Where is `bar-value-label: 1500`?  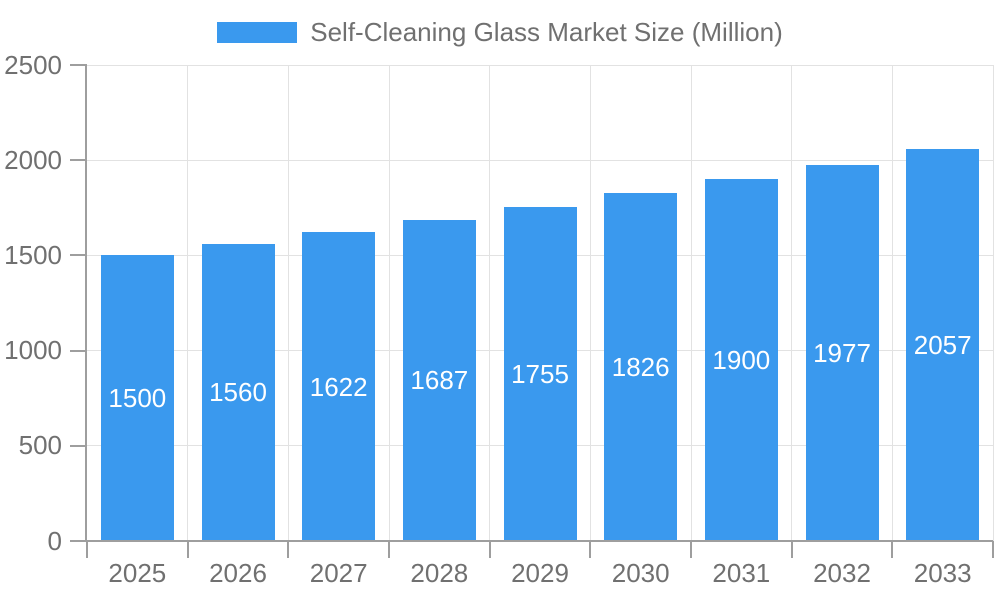
bar-value-label: 1500 is located at coordinates (137, 398).